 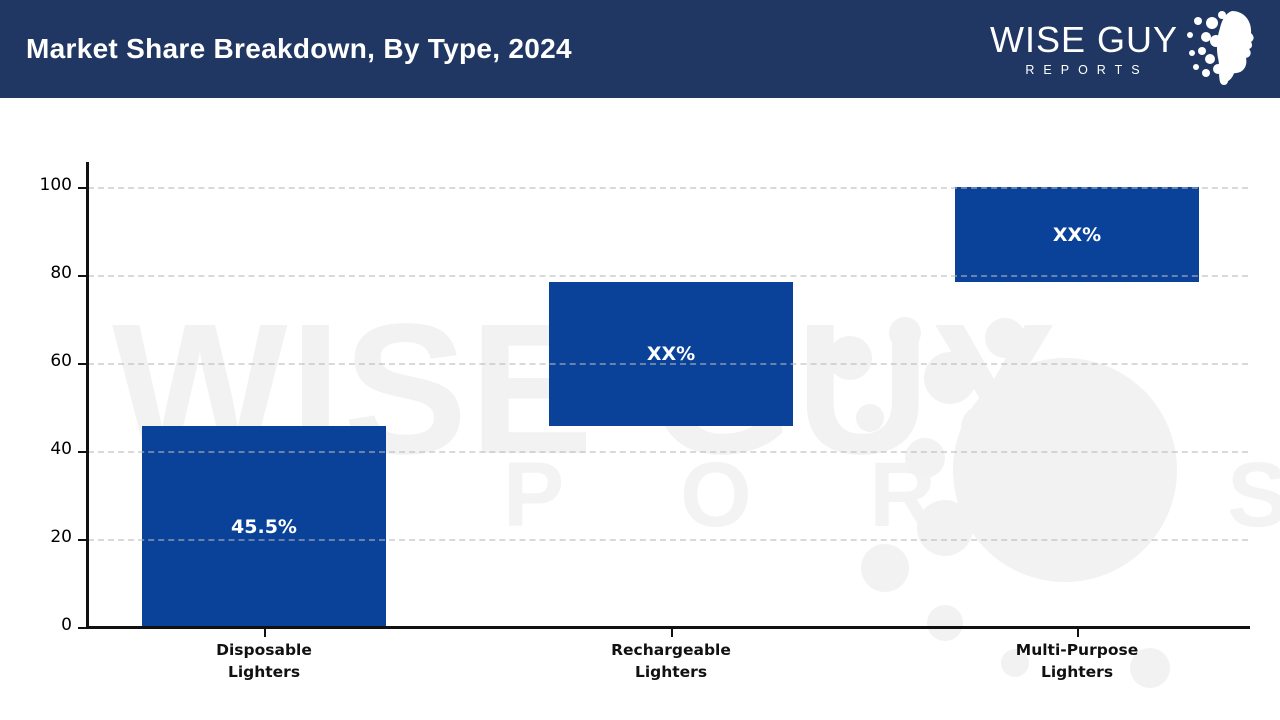 I want to click on bar-multi-purpose-lighters: XX%, so click(x=1077, y=234).